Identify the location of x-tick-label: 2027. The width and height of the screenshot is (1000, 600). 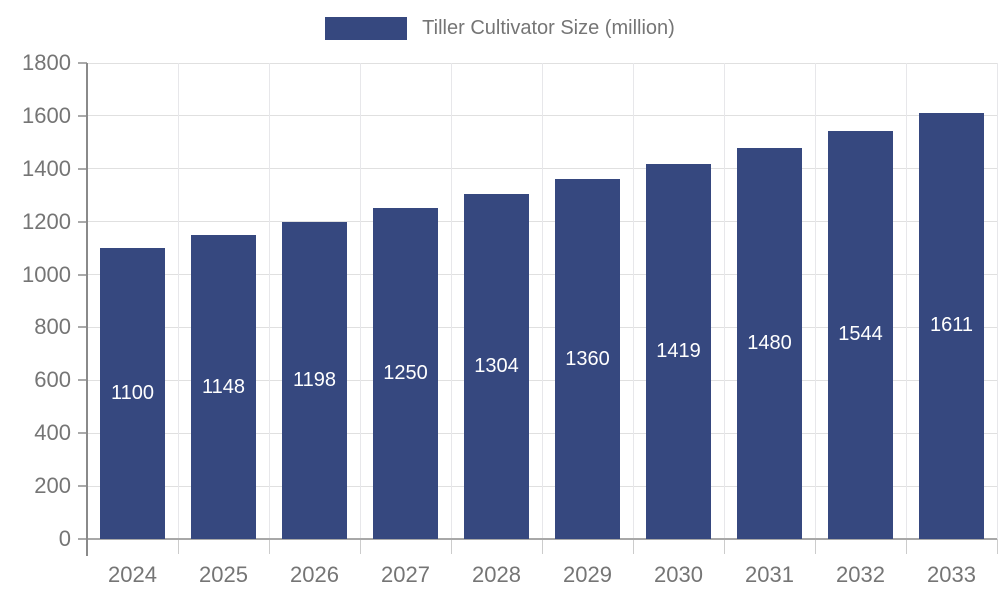
(405, 574).